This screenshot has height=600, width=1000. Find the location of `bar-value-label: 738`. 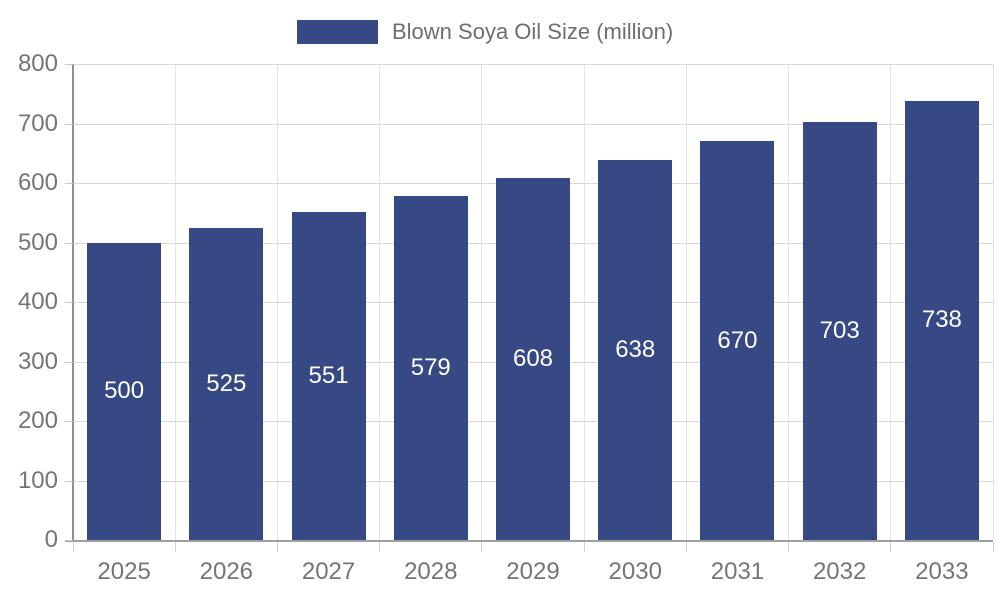

bar-value-label: 738 is located at coordinates (941, 320).